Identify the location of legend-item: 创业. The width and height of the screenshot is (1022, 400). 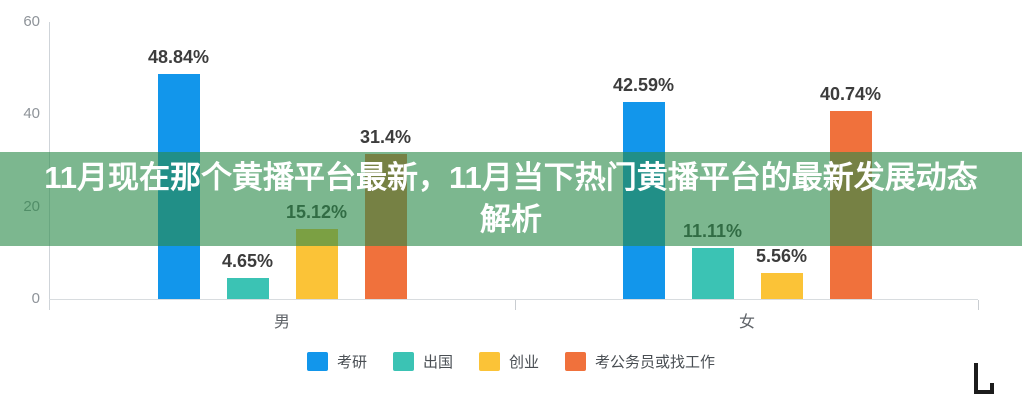
(509, 361).